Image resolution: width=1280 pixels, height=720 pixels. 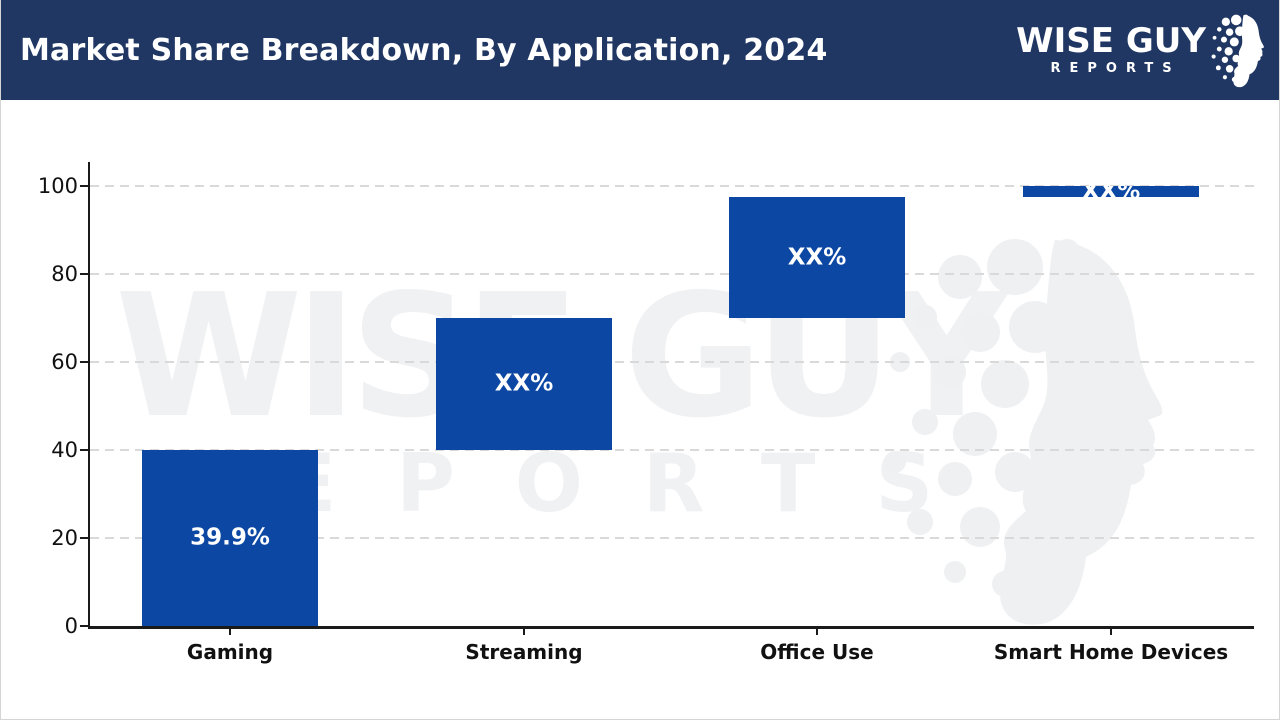 I want to click on bar-value-label-streaming: XX%, so click(x=524, y=383).